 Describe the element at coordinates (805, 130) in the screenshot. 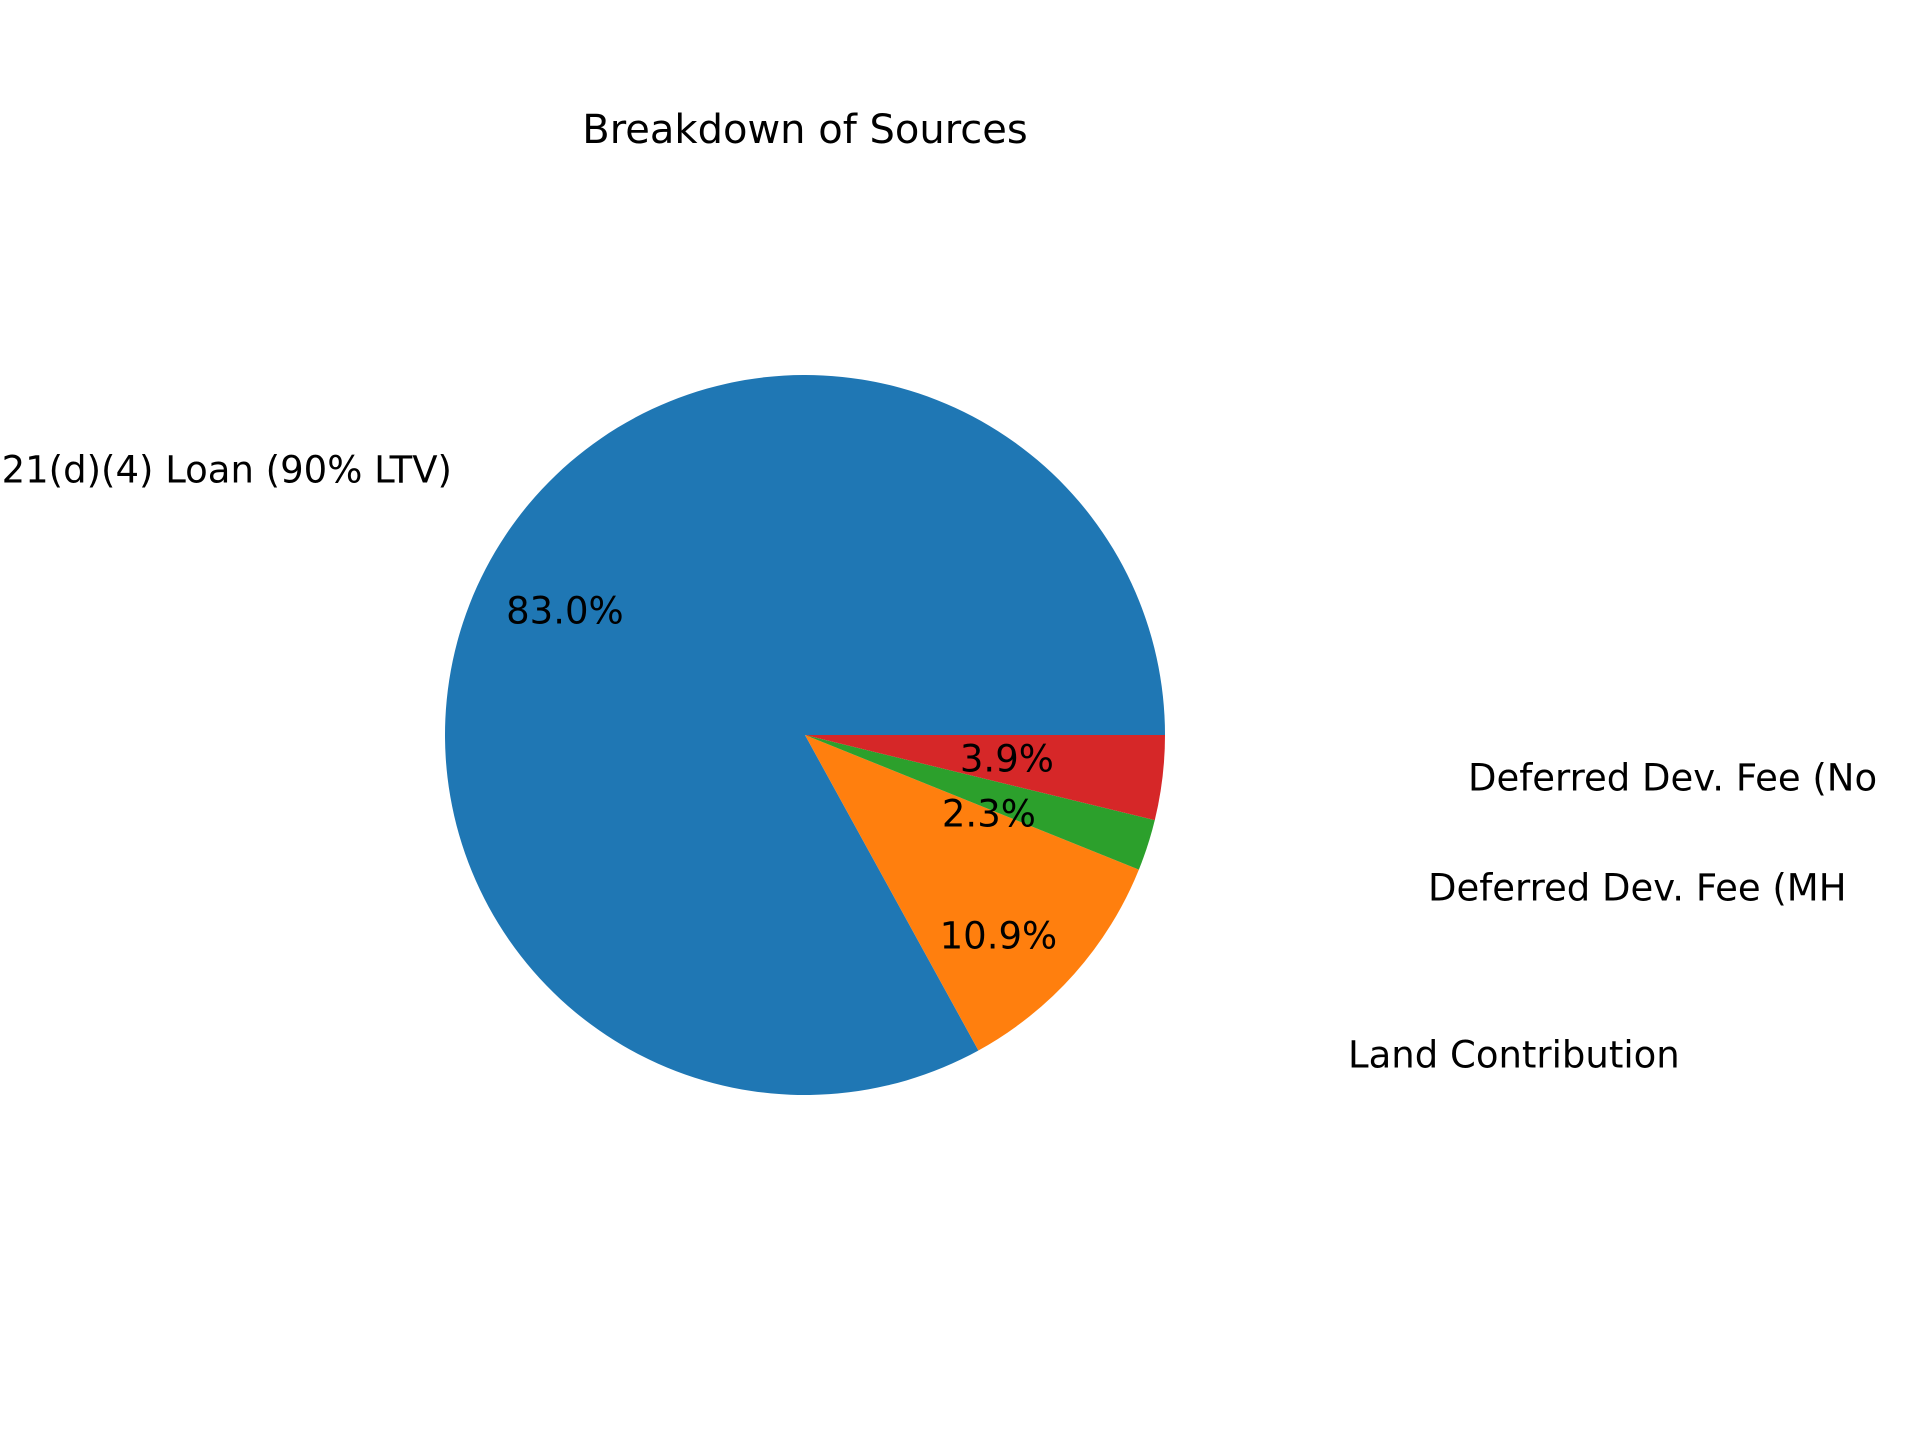

I see `chart-title: Breakdown of Sources` at that location.